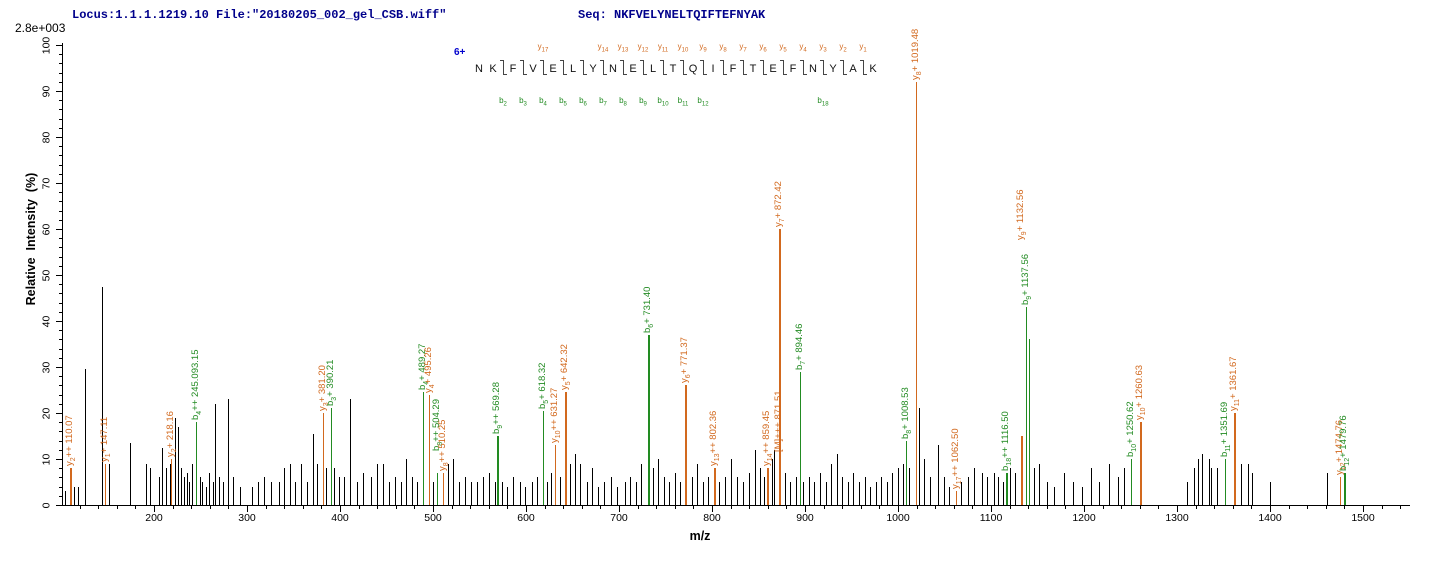 The image size is (1436, 562). What do you see at coordinates (340, 518) in the screenshot?
I see `x-tick-label: 400` at bounding box center [340, 518].